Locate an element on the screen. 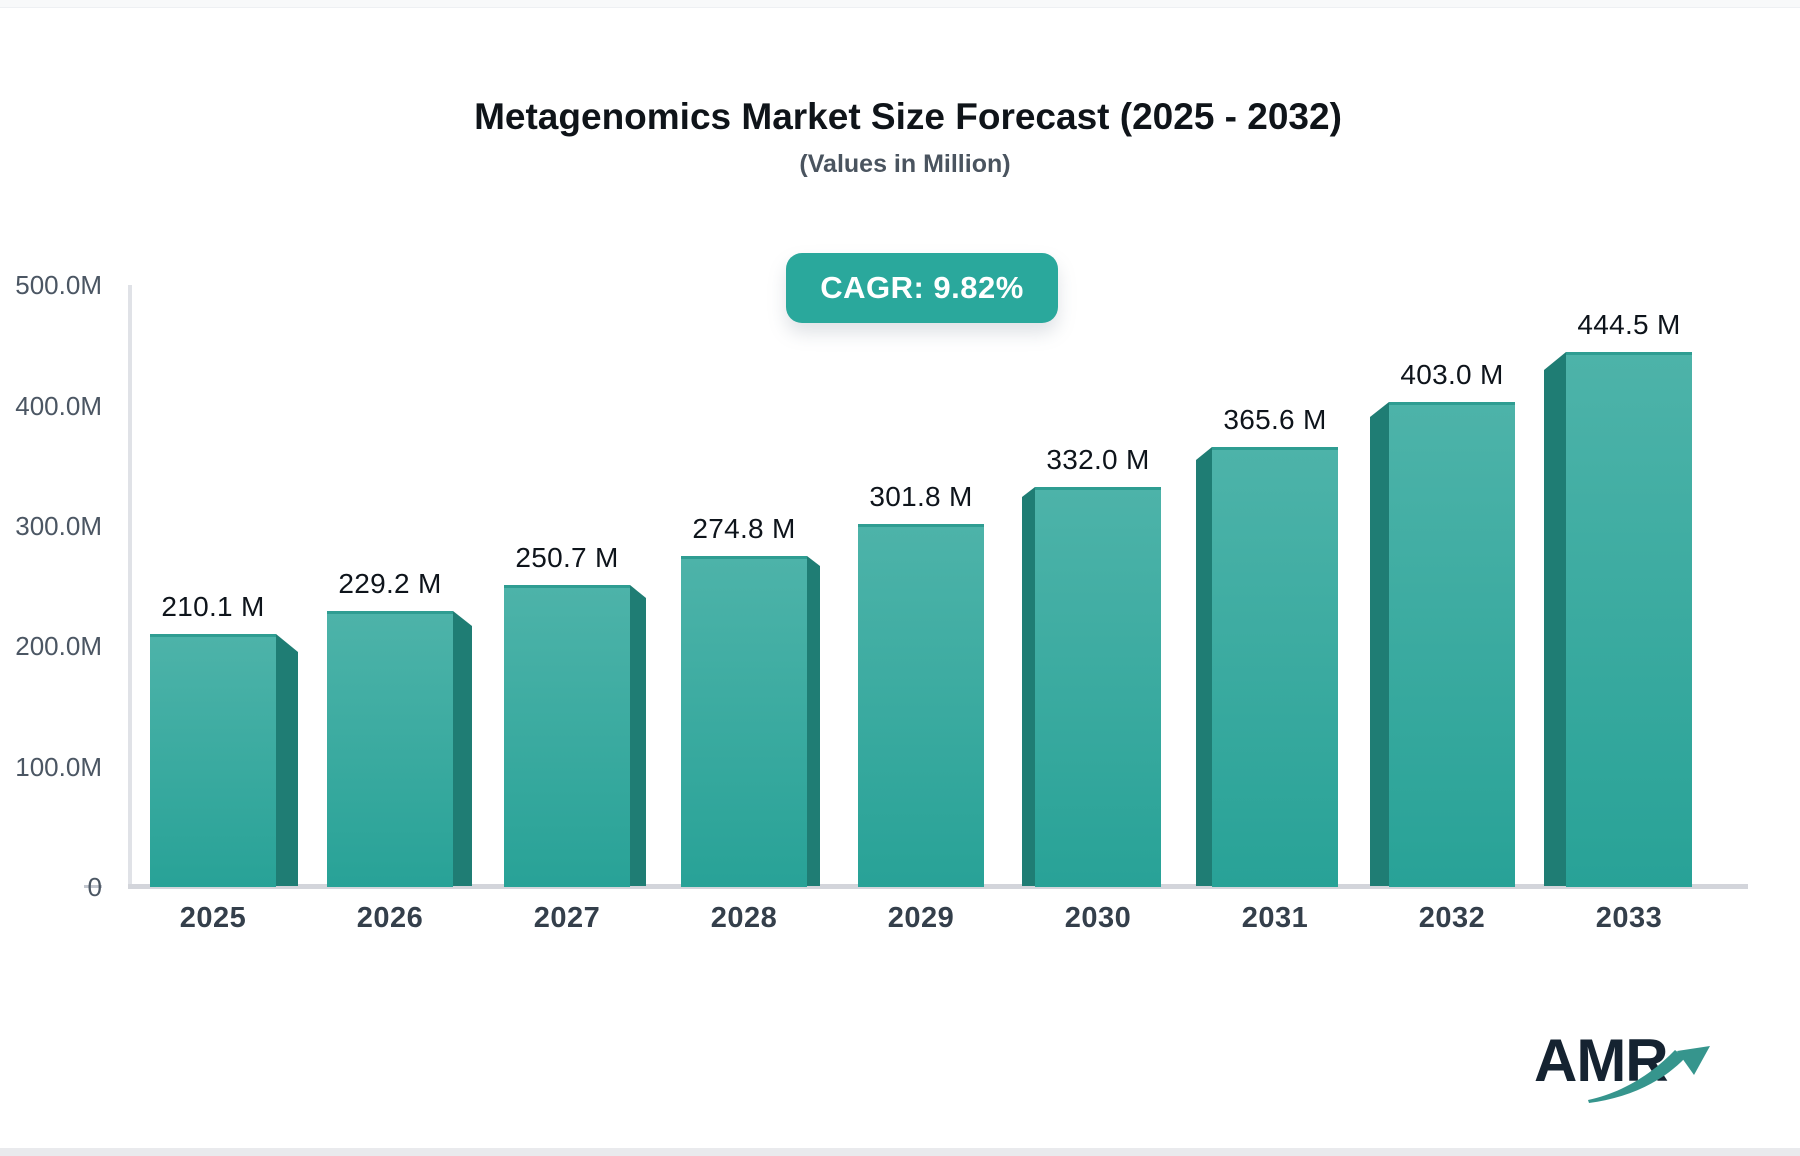 The height and width of the screenshot is (1156, 1800). x-axis-label-2026: 2026 is located at coordinates (390, 918).